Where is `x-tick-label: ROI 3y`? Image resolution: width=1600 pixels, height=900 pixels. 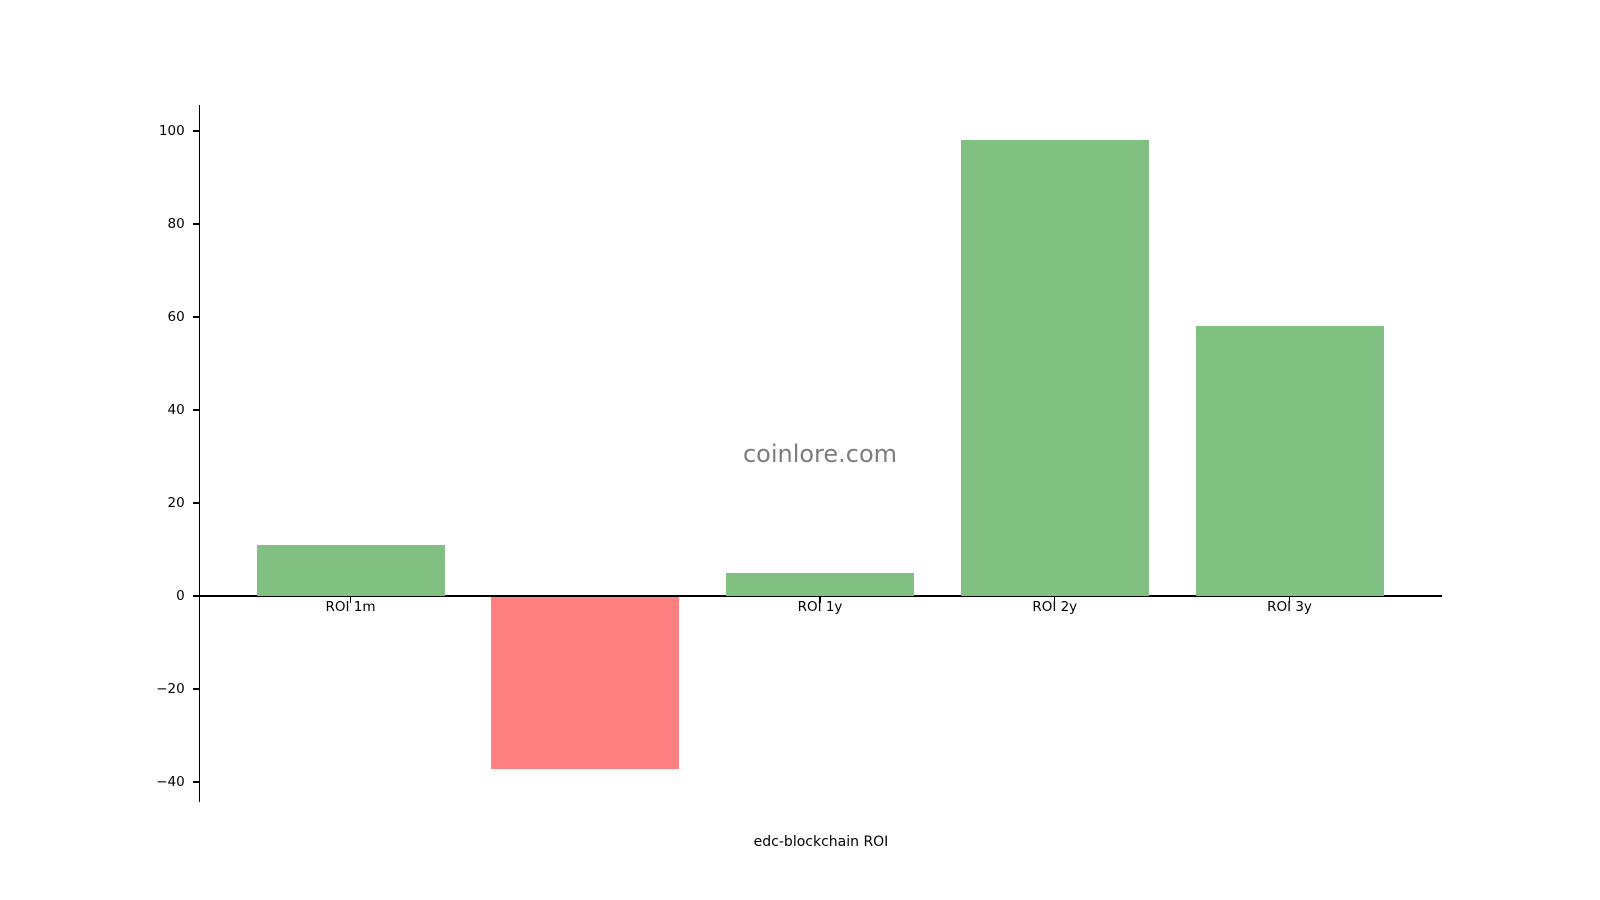
x-tick-label: ROI 3y is located at coordinates (1289, 607).